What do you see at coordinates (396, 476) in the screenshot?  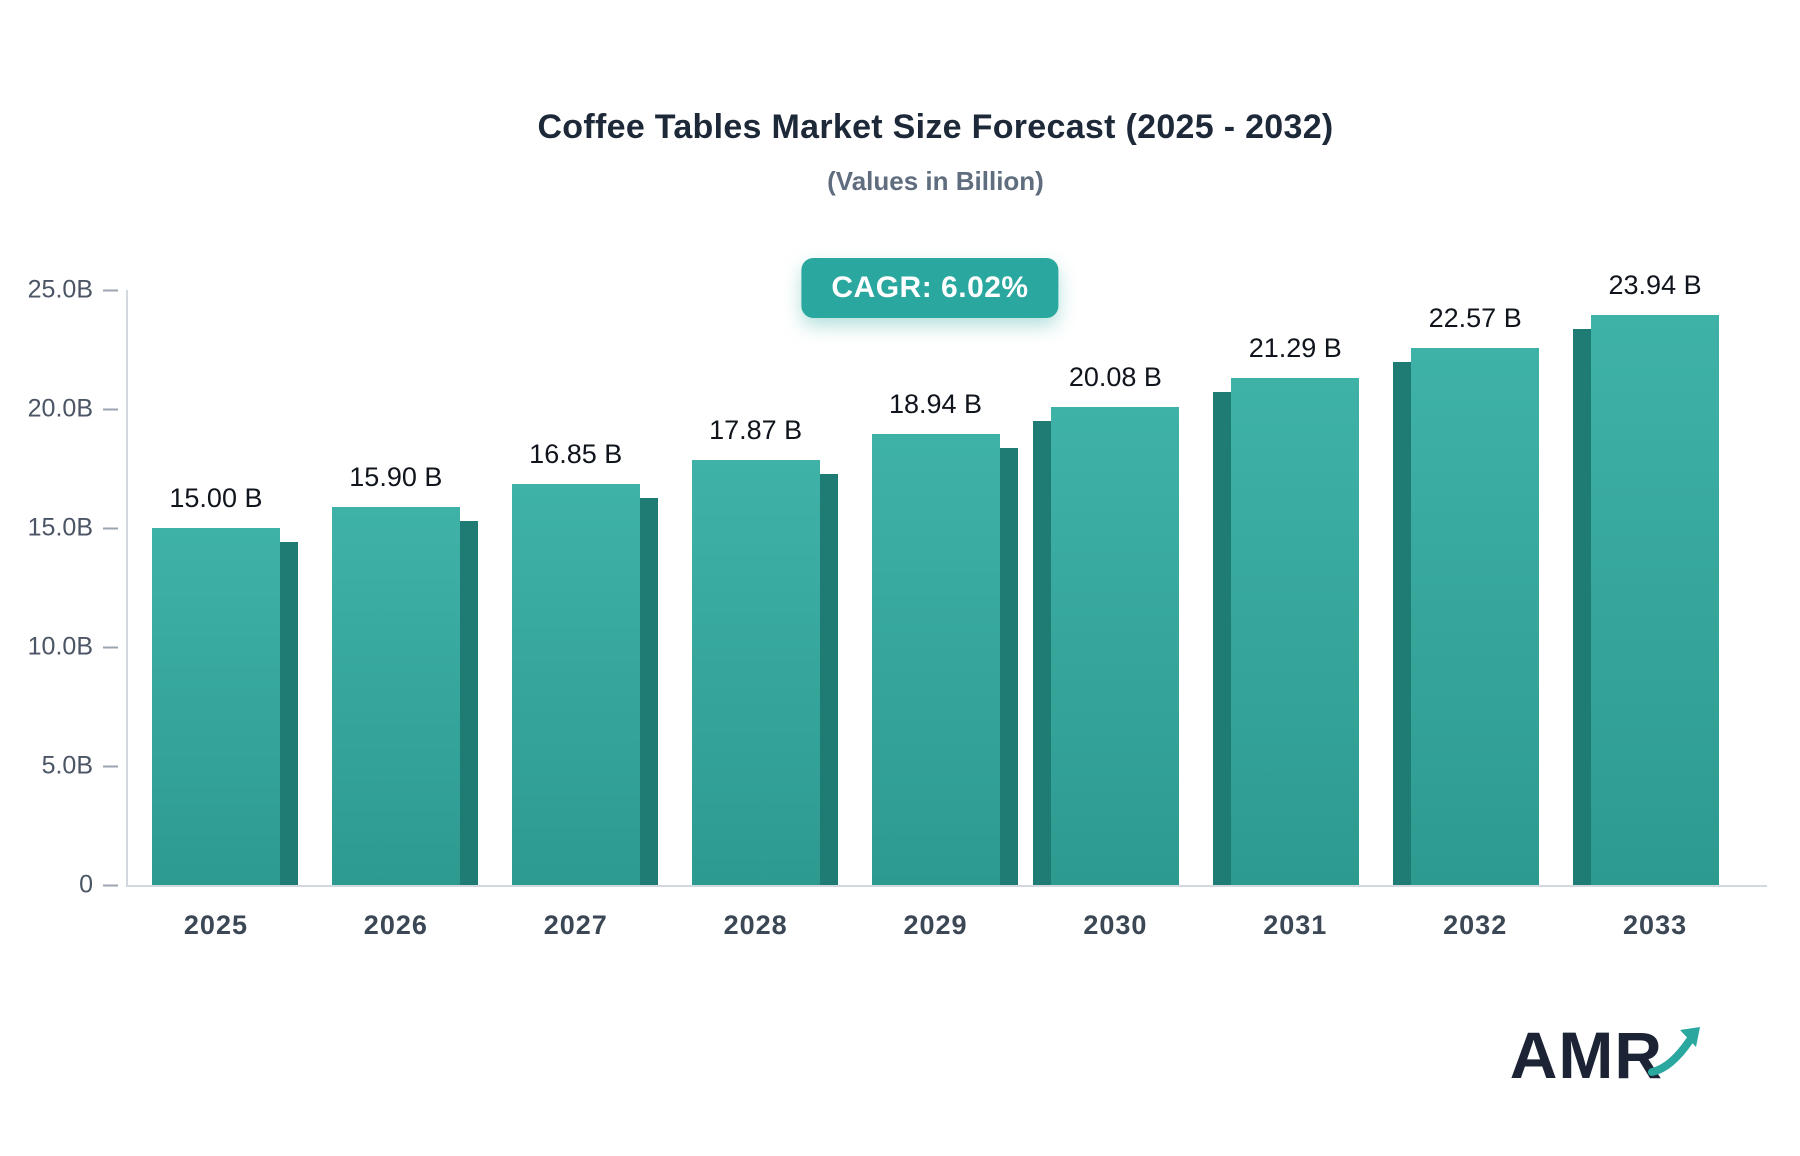 I see `bar-value-label: 15.90 B` at bounding box center [396, 476].